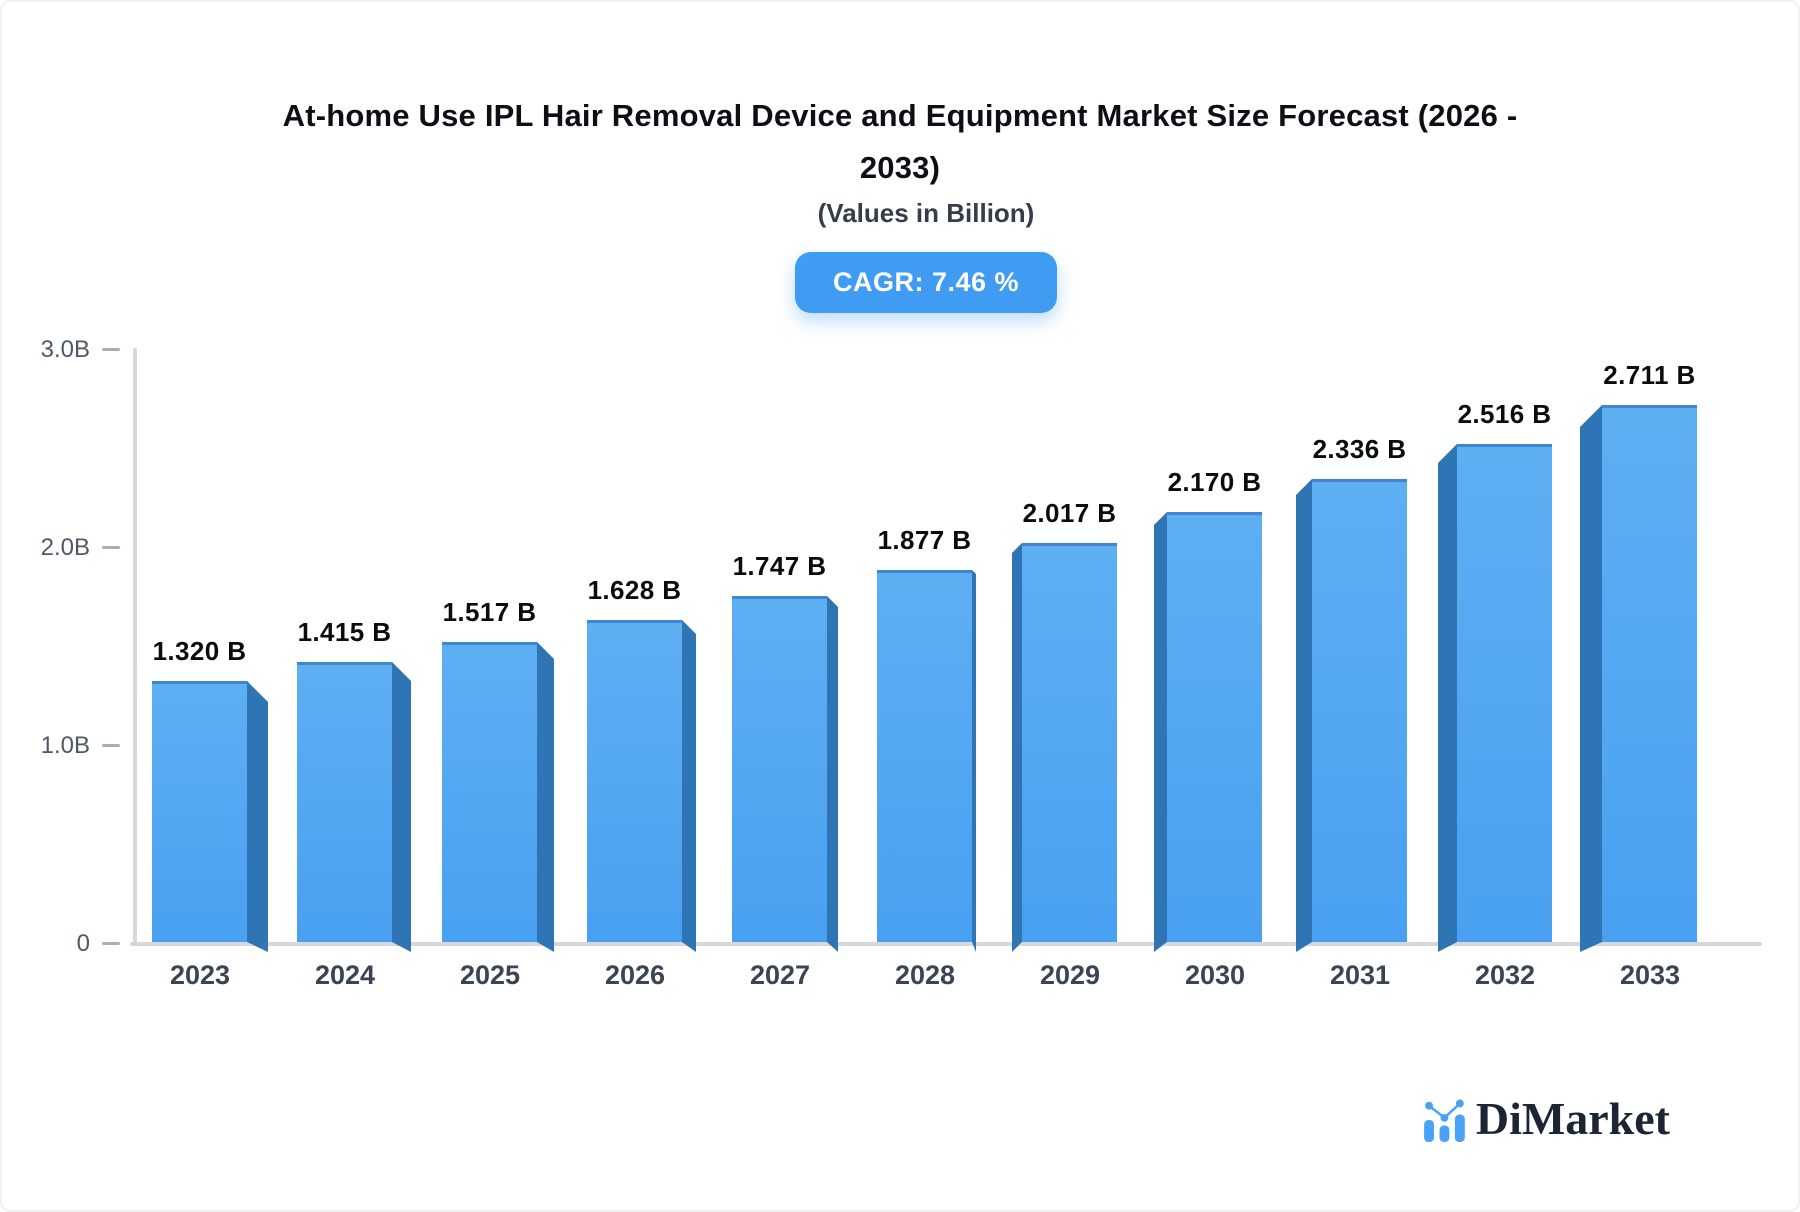 Image resolution: width=1800 pixels, height=1212 pixels. Describe the element at coordinates (634, 781) in the screenshot. I see `bar-2026` at that location.